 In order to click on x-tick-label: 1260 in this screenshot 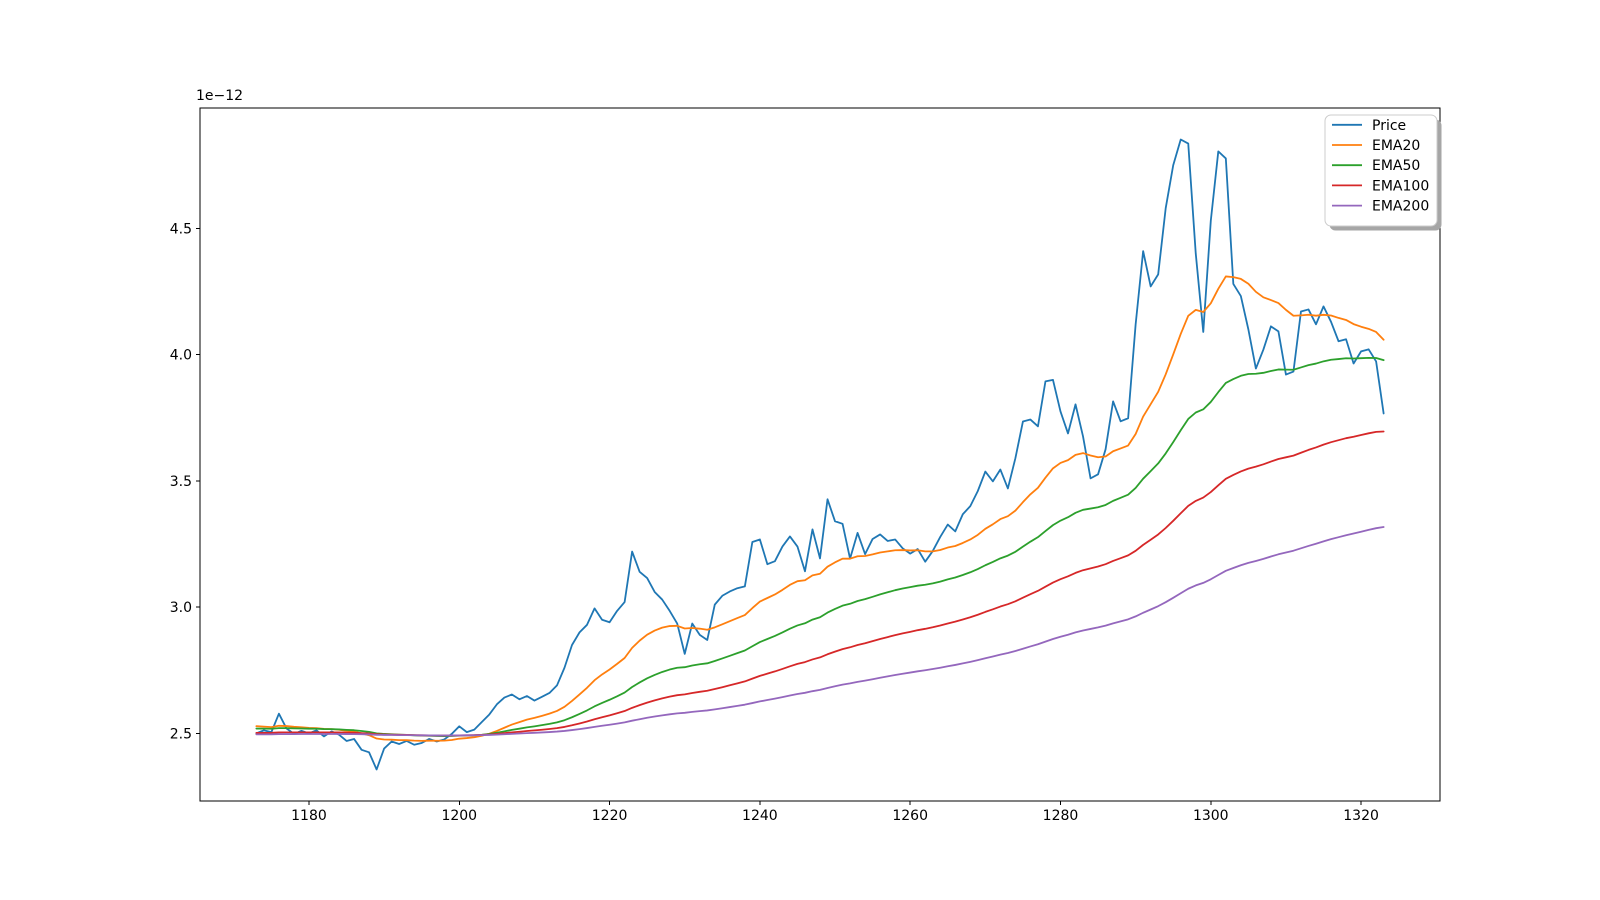, I will do `click(910, 816)`.